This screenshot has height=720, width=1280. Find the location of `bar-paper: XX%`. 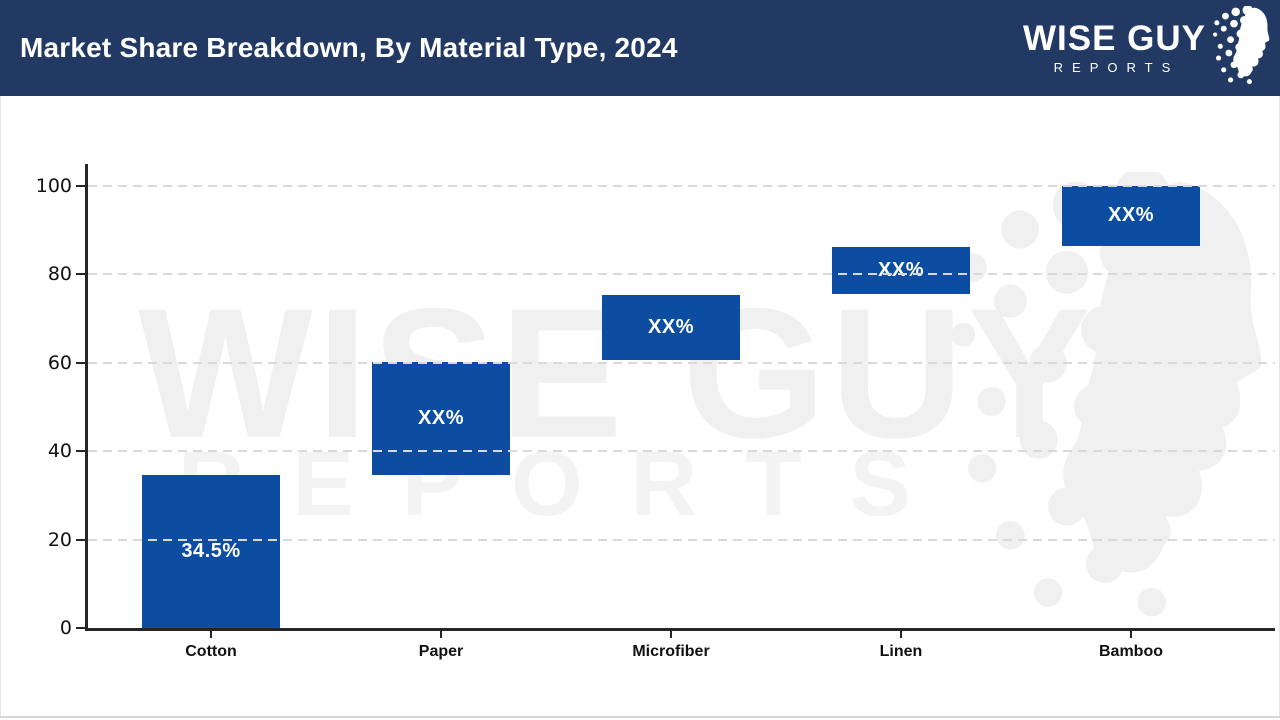

bar-paper: XX% is located at coordinates (441, 418).